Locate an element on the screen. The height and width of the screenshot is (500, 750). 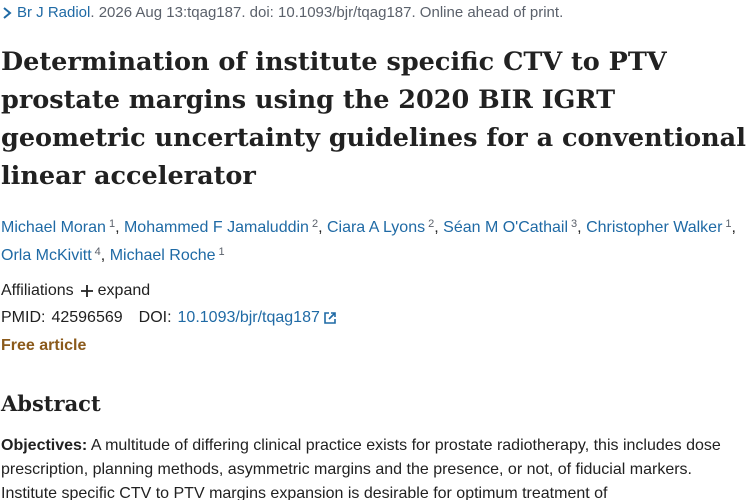
plus-icon is located at coordinates (86, 291).